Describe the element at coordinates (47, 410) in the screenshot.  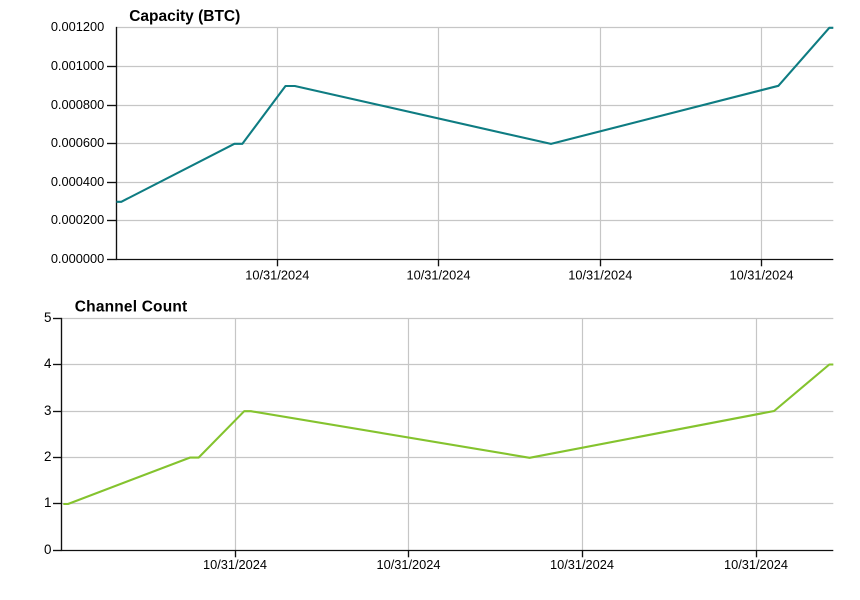
I see `svg-text: 3` at that location.